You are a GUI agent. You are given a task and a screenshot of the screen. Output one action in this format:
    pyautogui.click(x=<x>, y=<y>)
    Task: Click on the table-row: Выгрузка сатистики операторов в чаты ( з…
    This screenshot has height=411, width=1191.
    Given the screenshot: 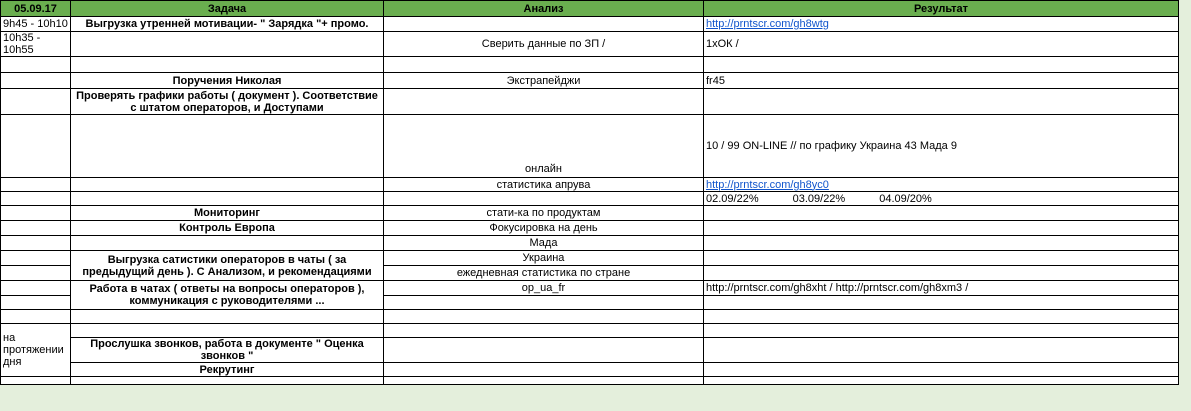 What is the action you would take?
    pyautogui.click(x=589, y=265)
    